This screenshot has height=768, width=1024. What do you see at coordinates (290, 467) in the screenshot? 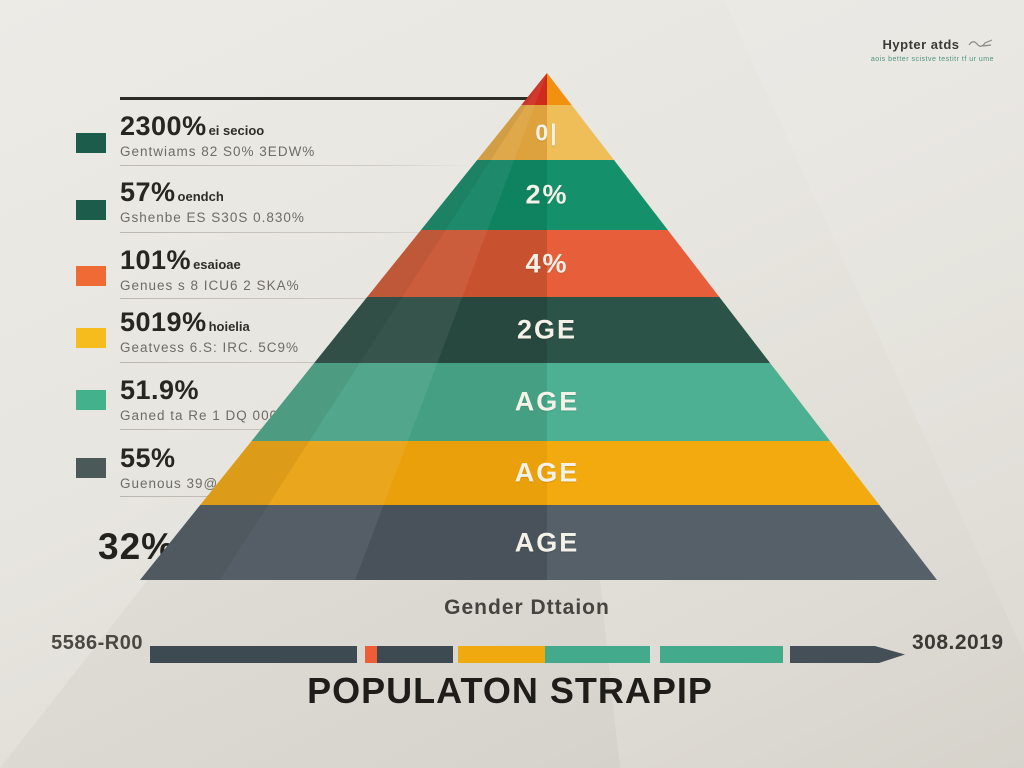
I see `legend-row: 55% Guenous 39@co` at bounding box center [290, 467].